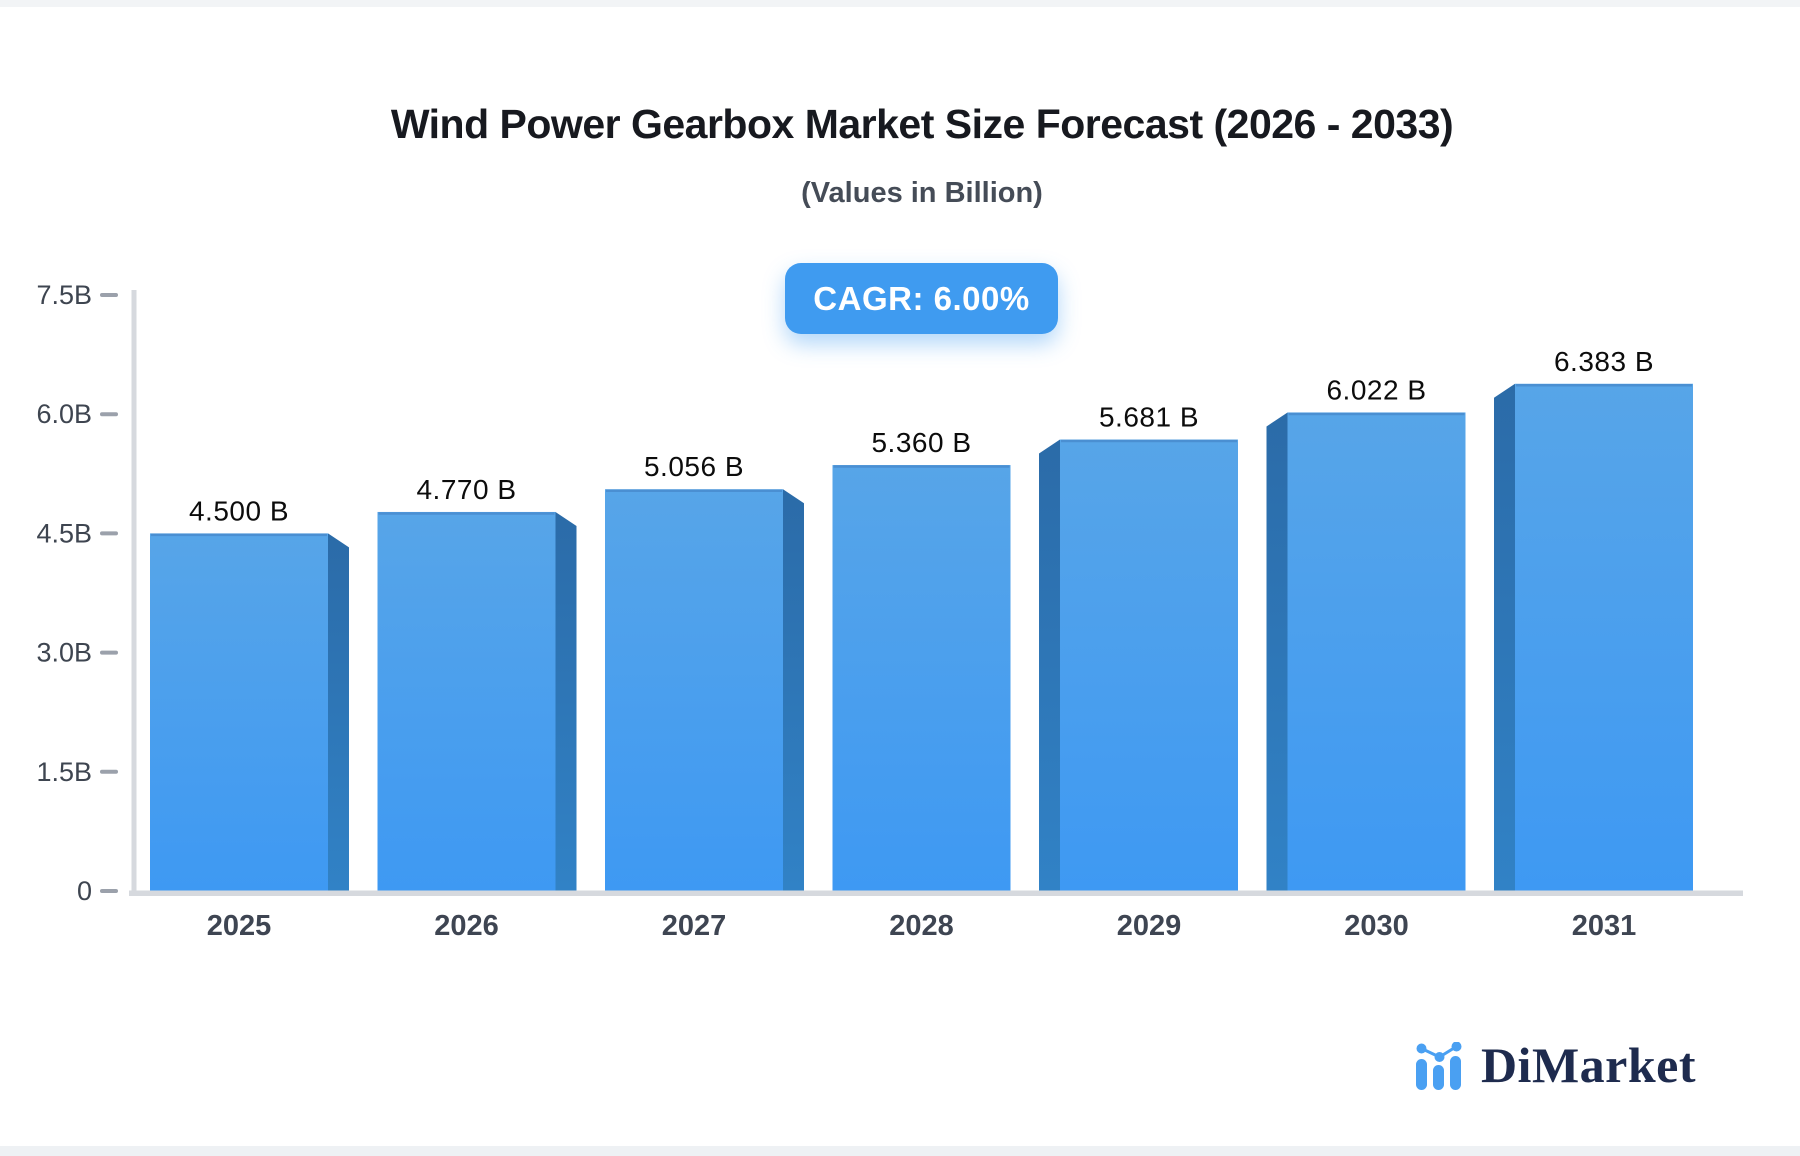 The height and width of the screenshot is (1156, 1800). I want to click on chart-subtitle: (Values in Billion), so click(922, 193).